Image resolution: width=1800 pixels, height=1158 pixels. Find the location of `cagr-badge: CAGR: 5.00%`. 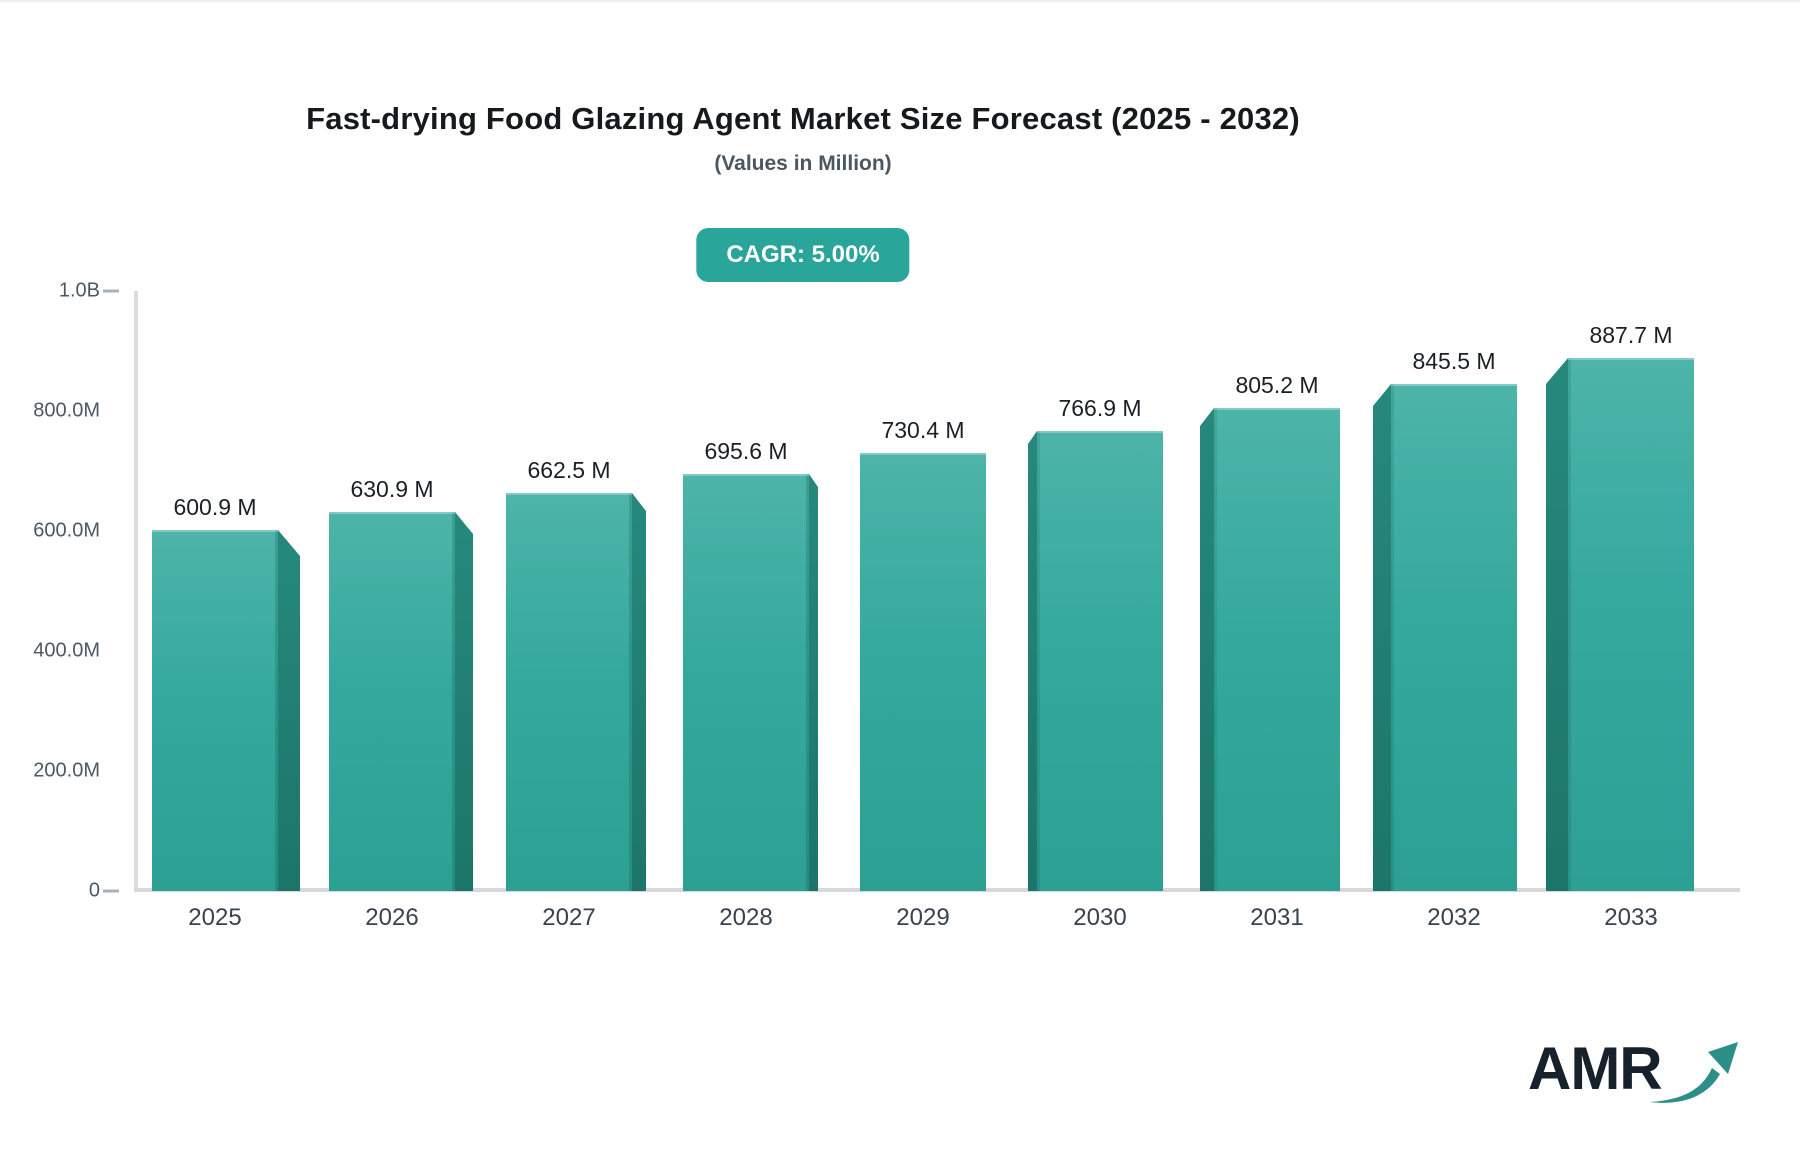

cagr-badge: CAGR: 5.00% is located at coordinates (803, 255).